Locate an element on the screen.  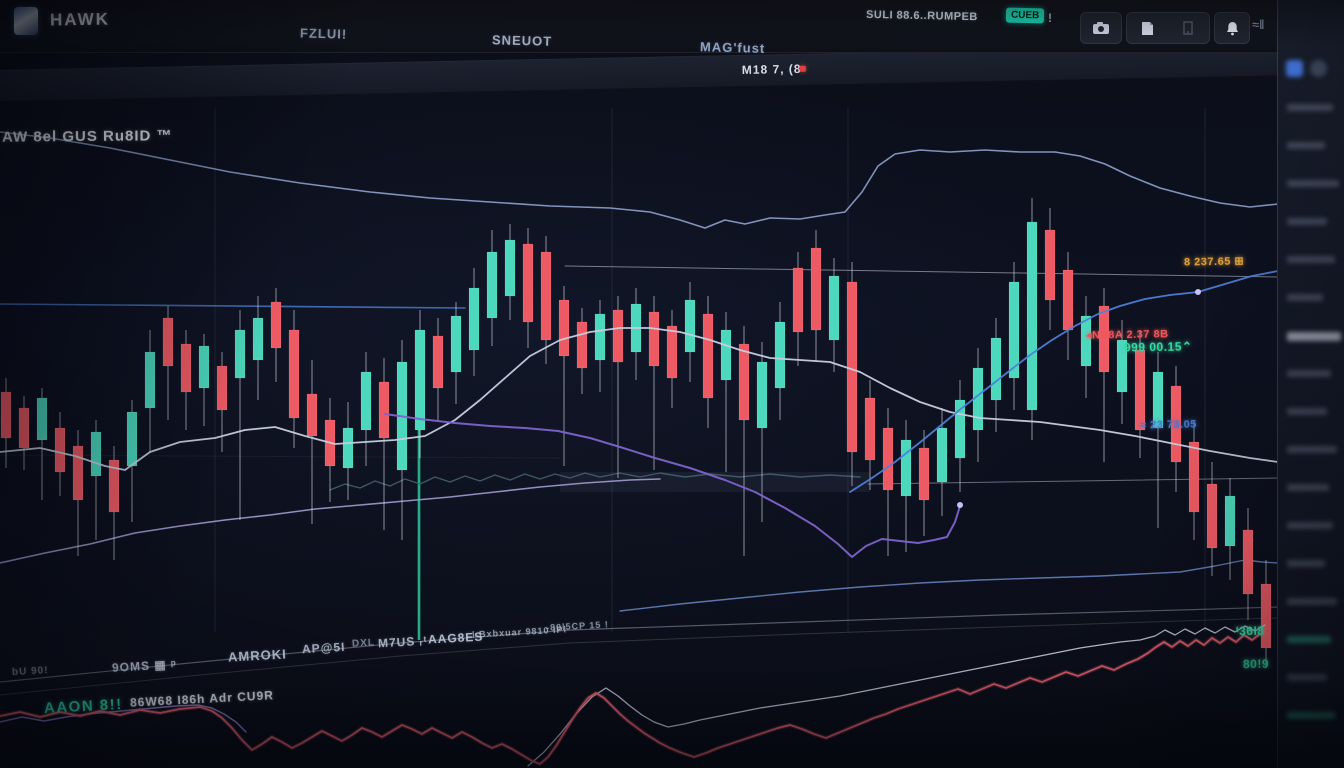
price-label: 8 237.65 ⊞ is located at coordinates (1214, 262).